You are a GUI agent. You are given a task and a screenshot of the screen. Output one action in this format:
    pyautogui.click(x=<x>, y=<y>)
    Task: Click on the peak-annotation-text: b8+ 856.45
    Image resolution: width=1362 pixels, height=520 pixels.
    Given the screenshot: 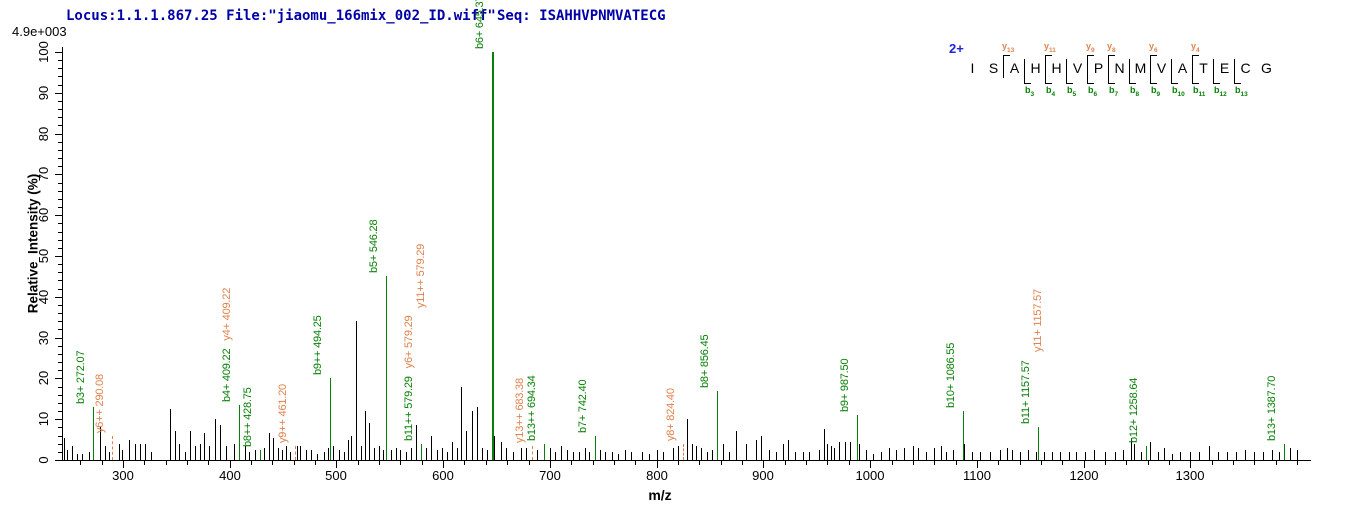 What is the action you would take?
    pyautogui.click(x=705, y=361)
    